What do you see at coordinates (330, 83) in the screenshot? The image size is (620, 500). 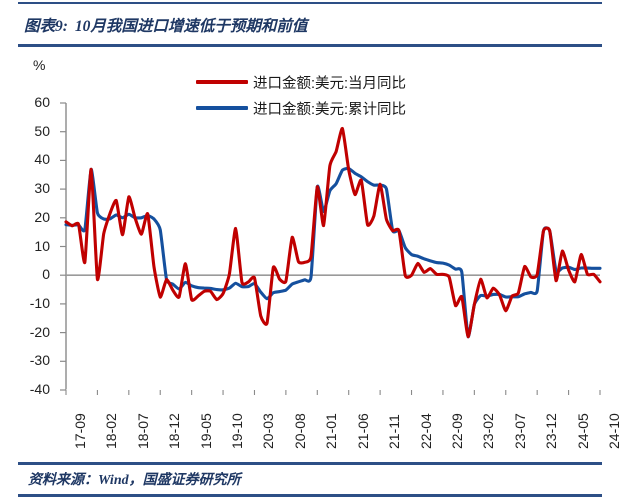 I see `legend-label-monthly: 进口金额:美元:当月同比` at bounding box center [330, 83].